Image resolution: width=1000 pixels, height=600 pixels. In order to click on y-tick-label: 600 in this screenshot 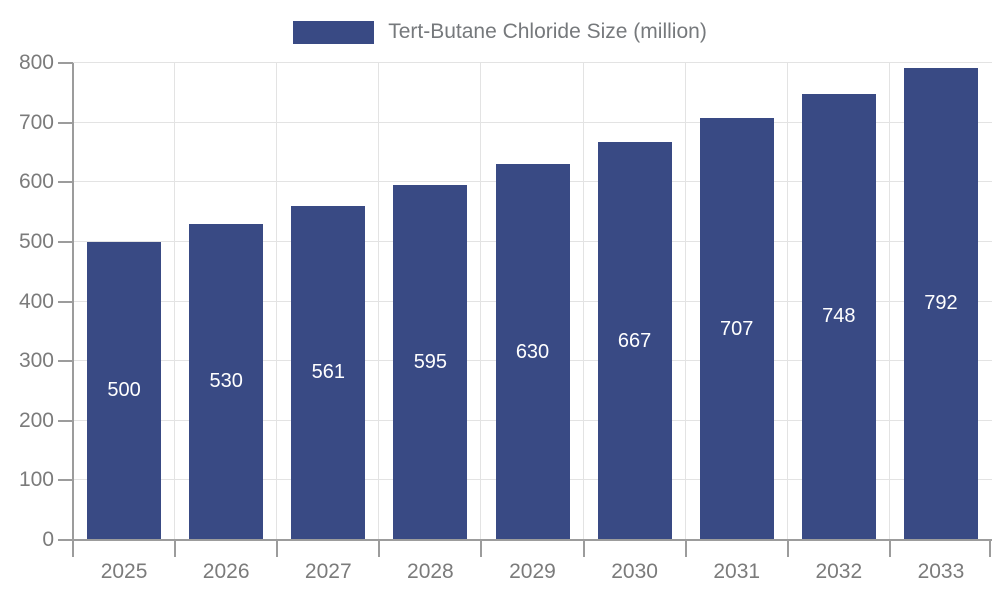, I will do `click(36, 182)`.